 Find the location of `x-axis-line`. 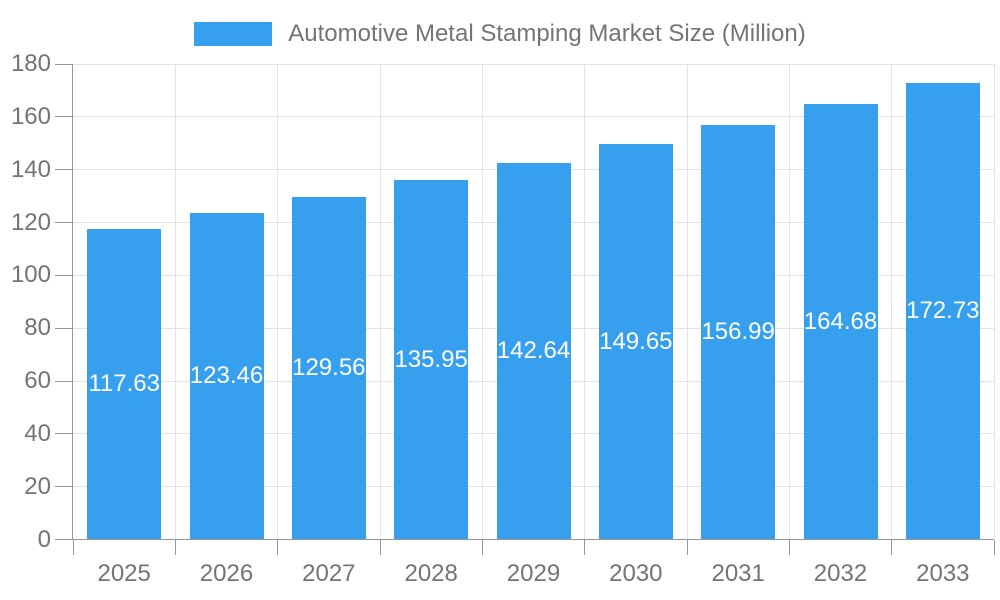

x-axis-line is located at coordinates (532, 539).